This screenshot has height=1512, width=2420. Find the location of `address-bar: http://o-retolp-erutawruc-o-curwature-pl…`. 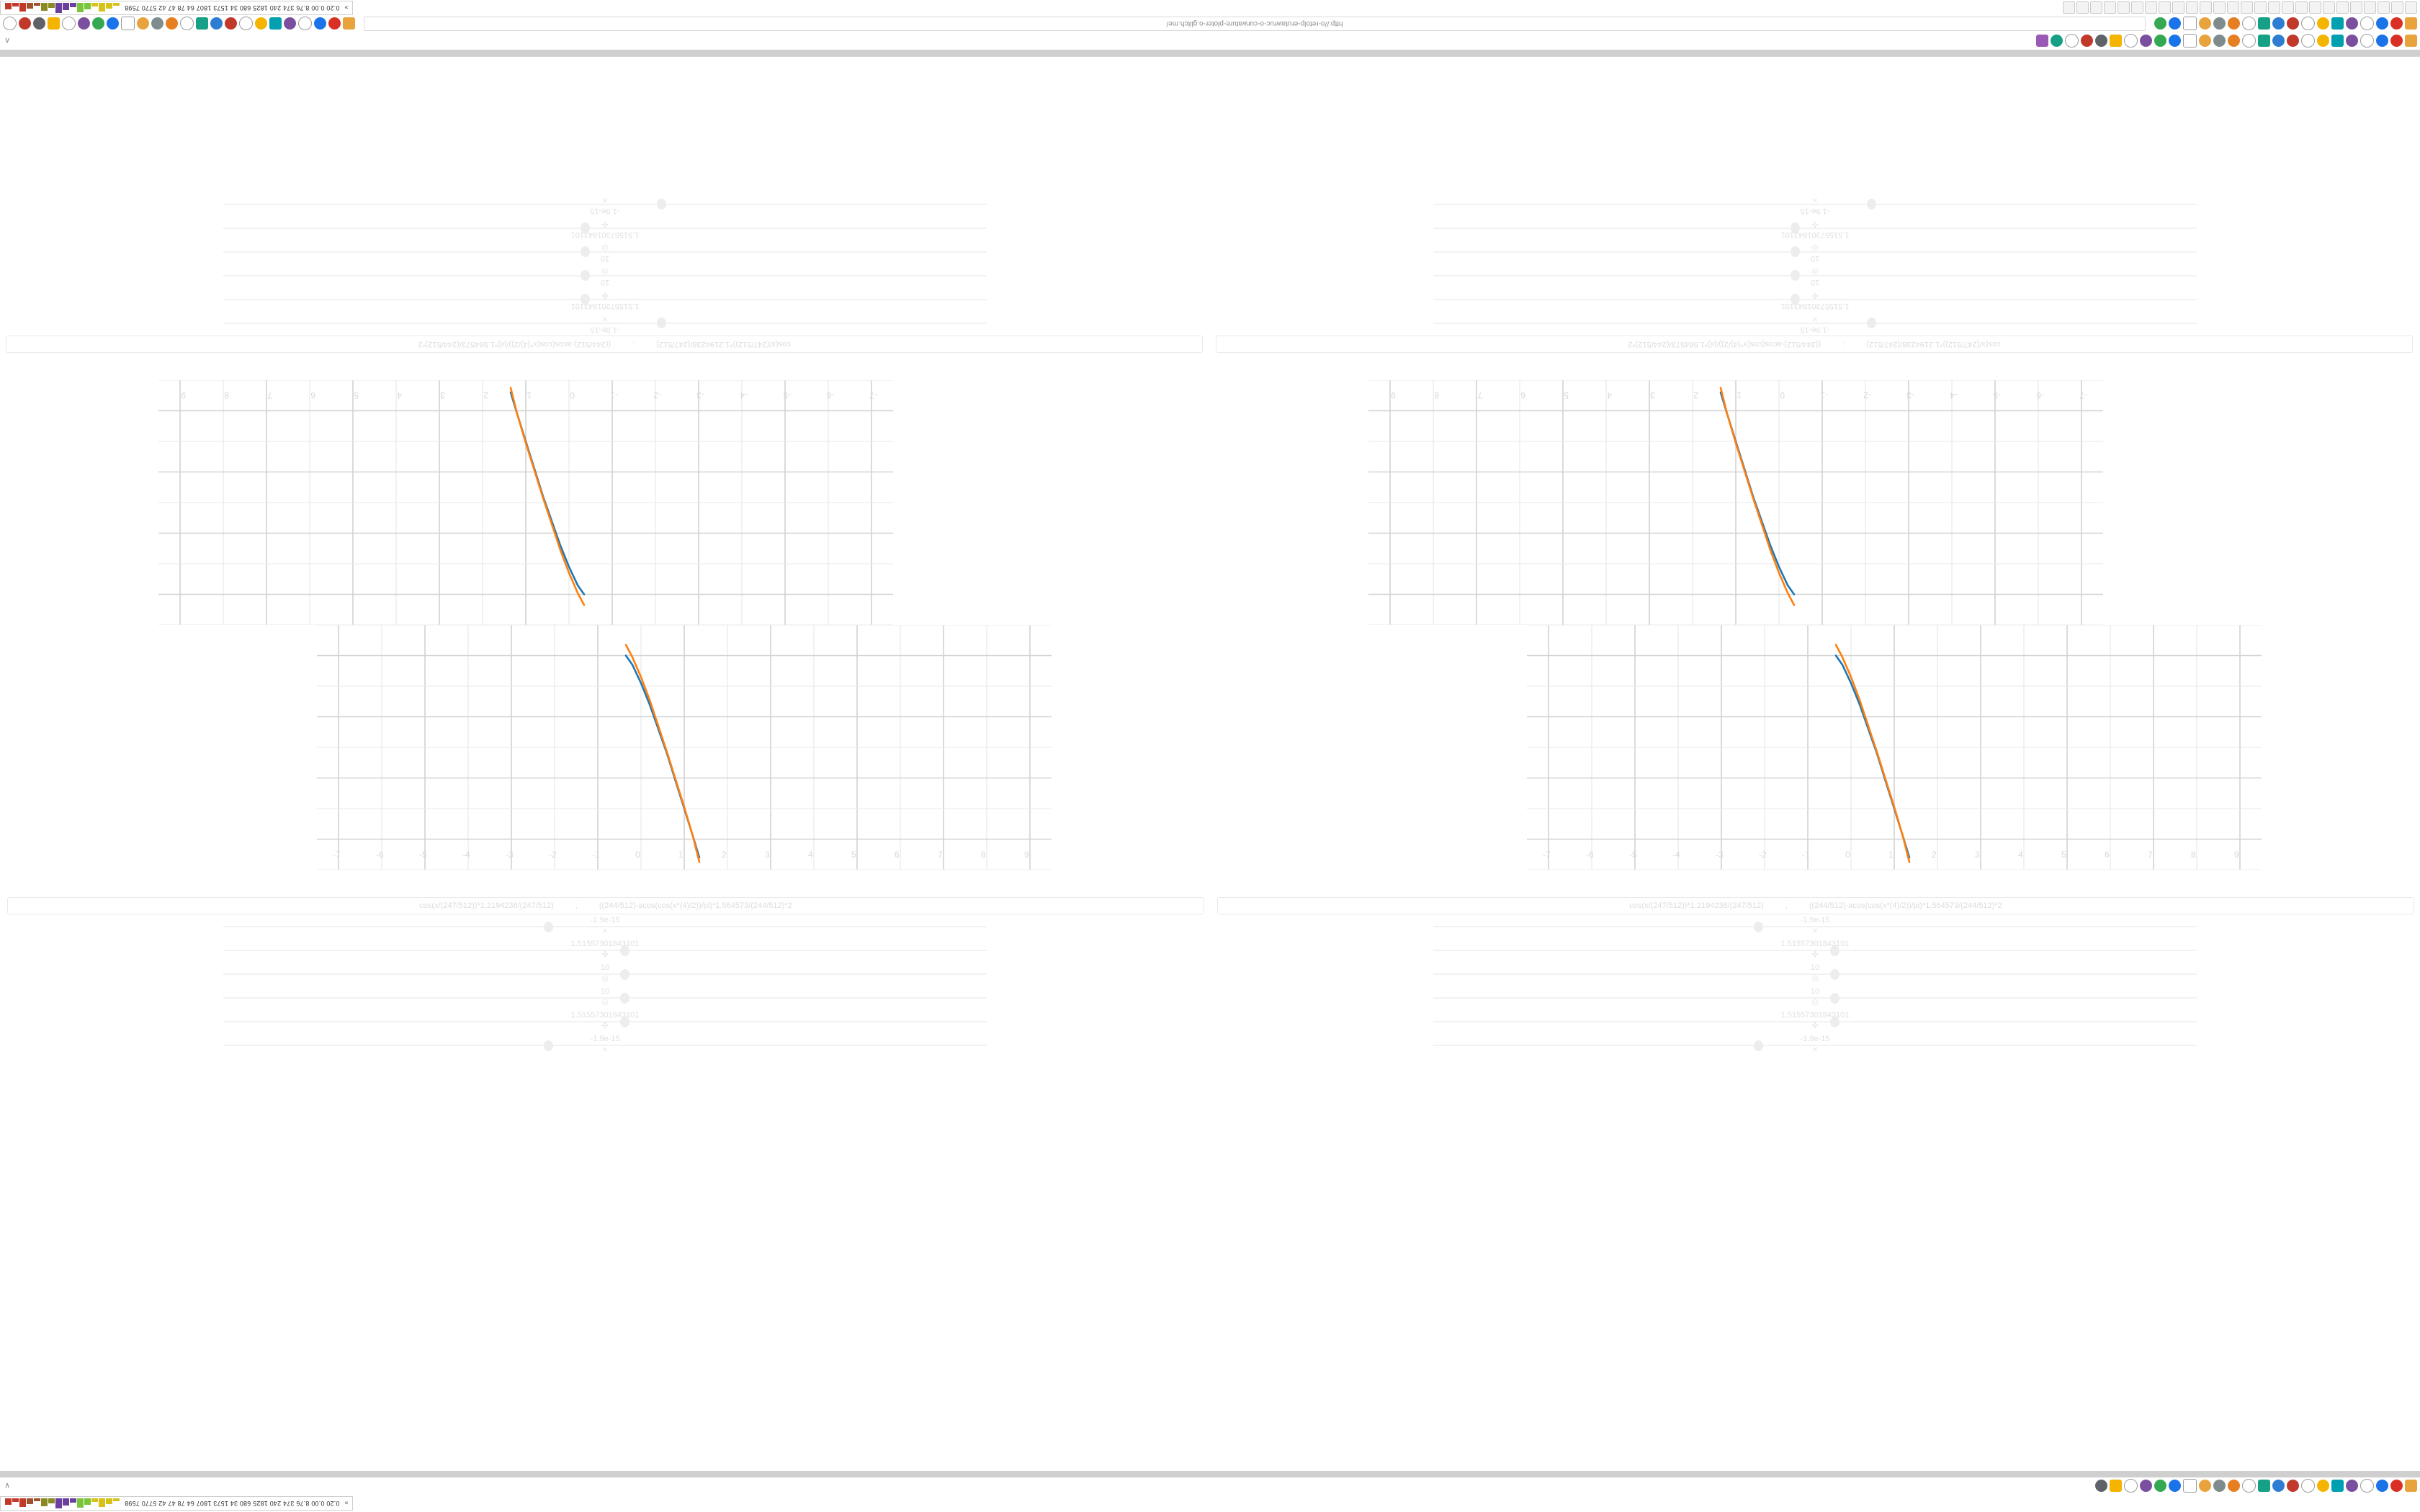

address-bar: http://o-retolp-erutawruc-o-curwature-pl… is located at coordinates (1255, 24).